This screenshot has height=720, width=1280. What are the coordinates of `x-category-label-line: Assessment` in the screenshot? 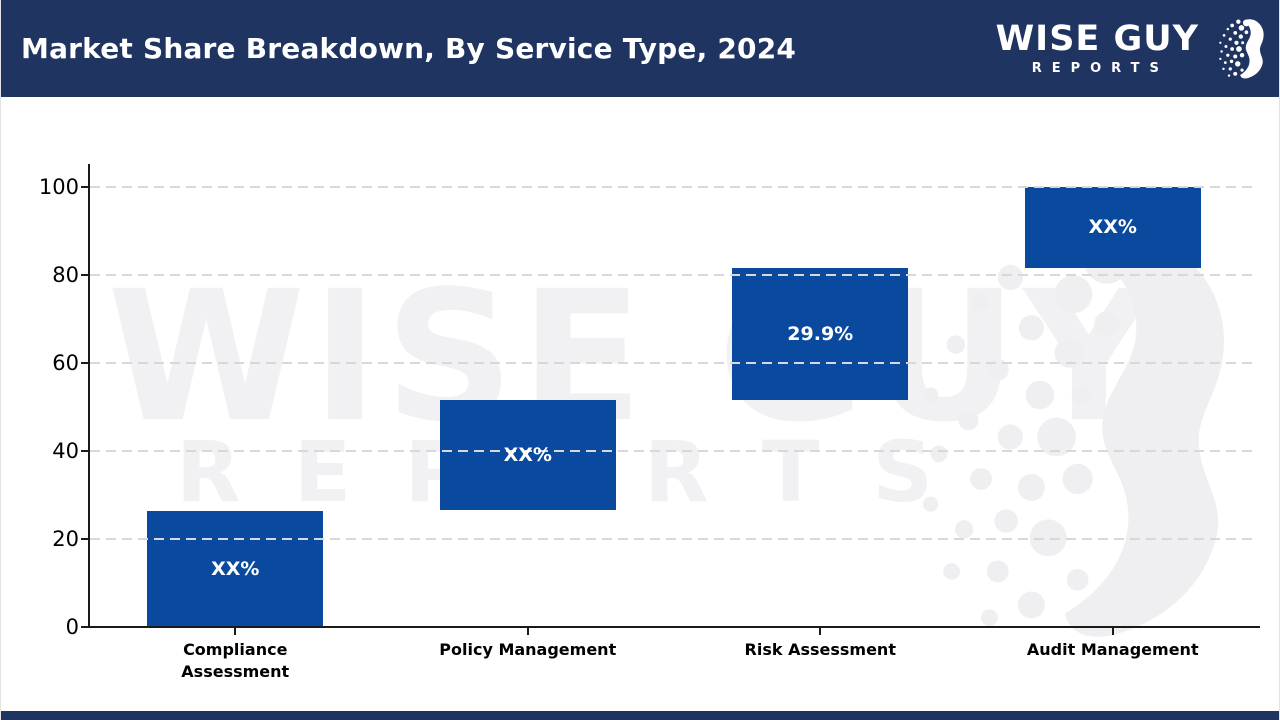 It's located at (235, 671).